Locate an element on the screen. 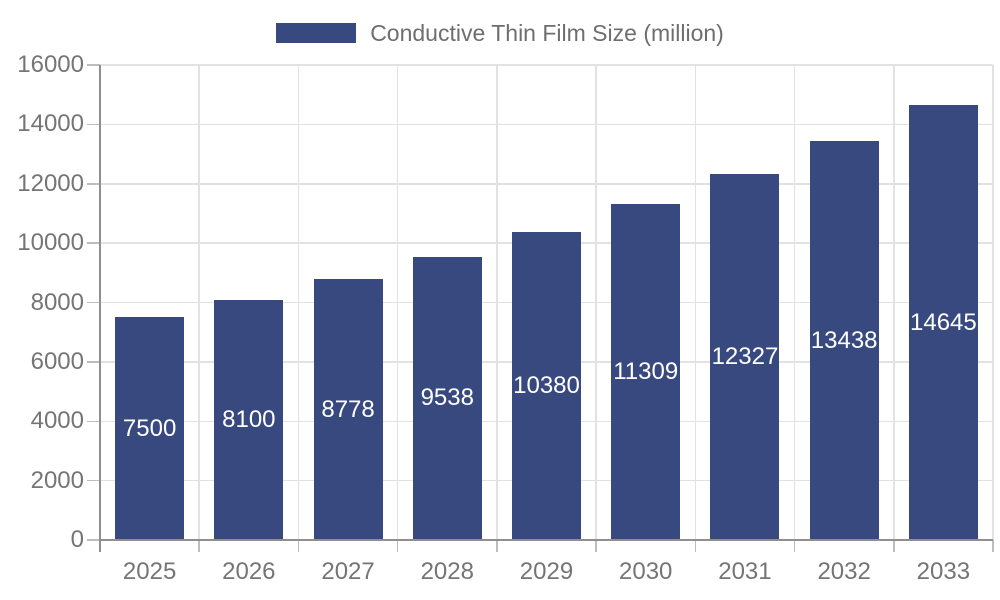  bar-value-label: 11309 is located at coordinates (646, 372).